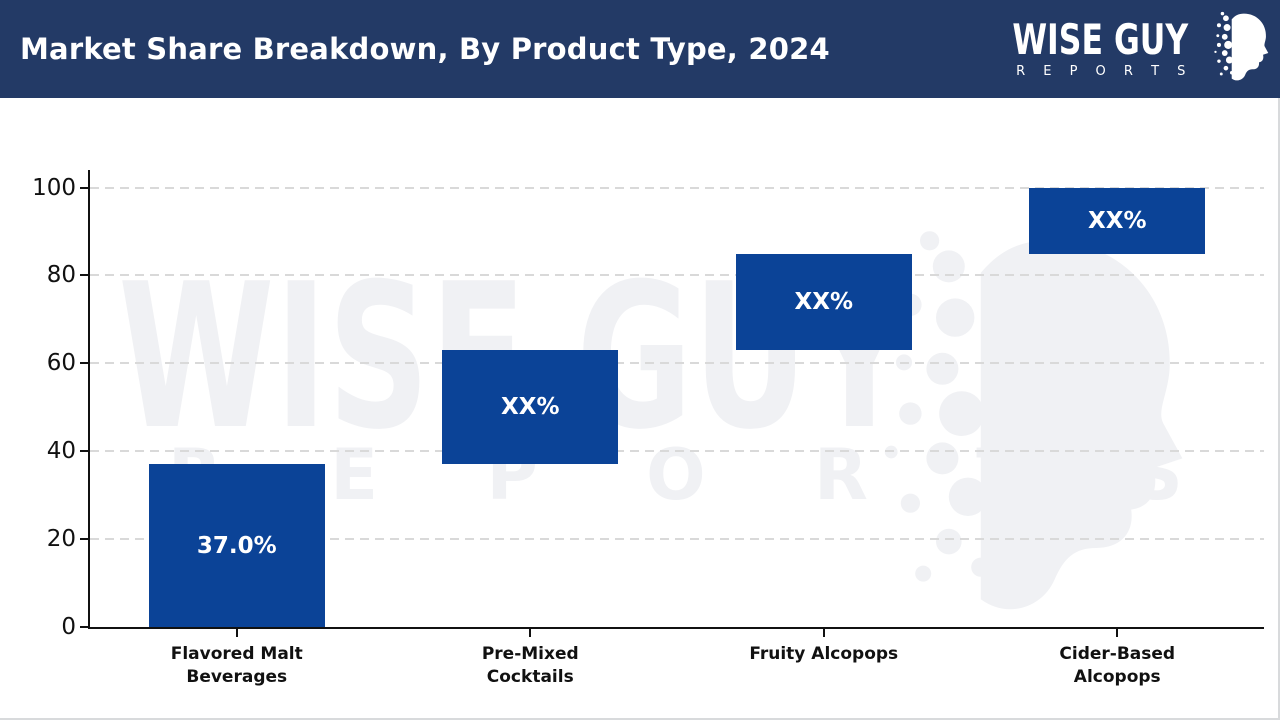 This screenshot has height=720, width=1280. Describe the element at coordinates (61, 275) in the screenshot. I see `y-tick-label: 80` at that location.